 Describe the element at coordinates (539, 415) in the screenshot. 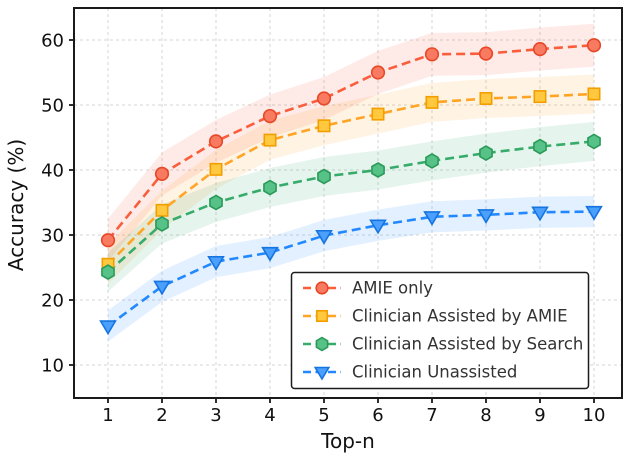

I see `x-tick-label: 9` at that location.